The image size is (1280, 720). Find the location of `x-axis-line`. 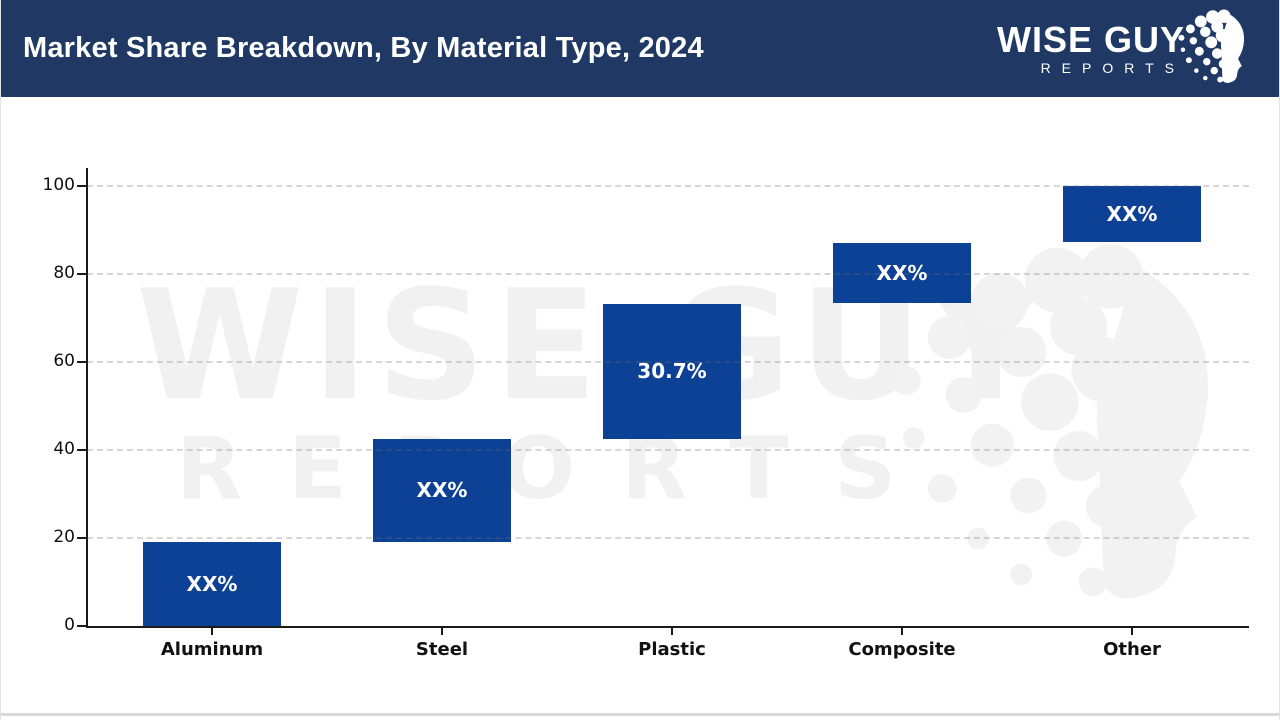

x-axis-line is located at coordinates (667, 627).